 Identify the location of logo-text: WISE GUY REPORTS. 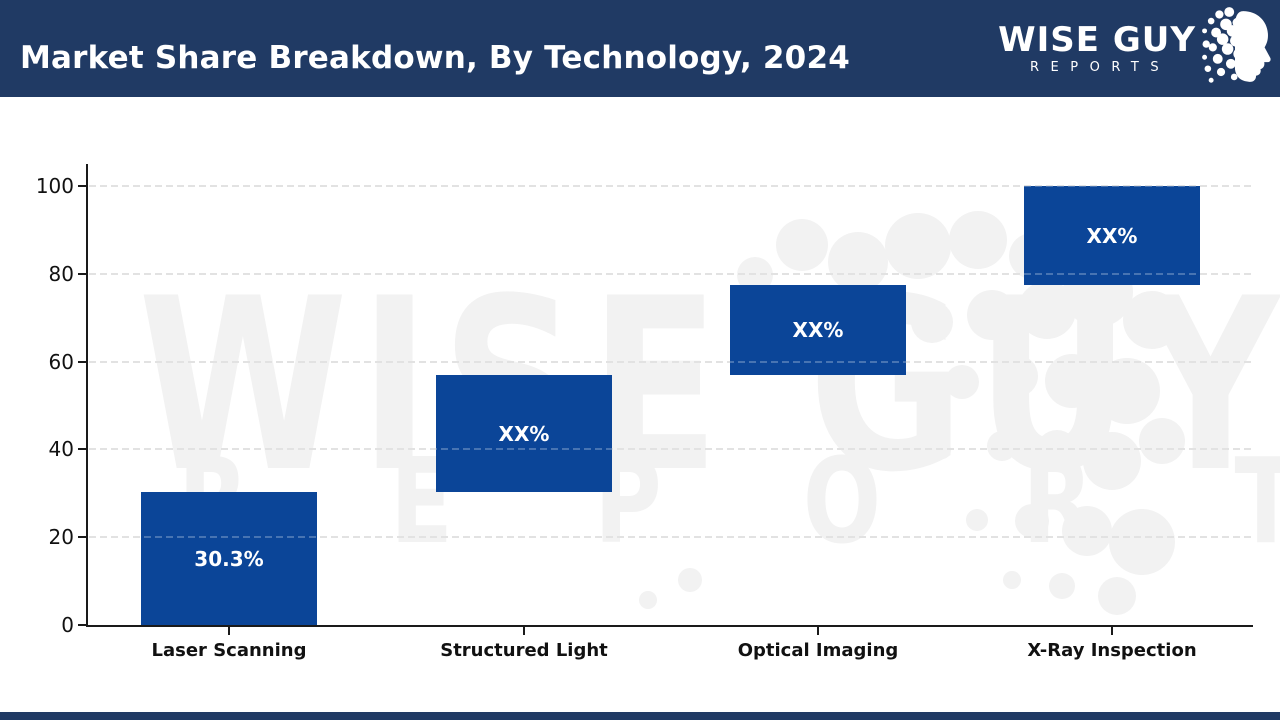
(1097, 47).